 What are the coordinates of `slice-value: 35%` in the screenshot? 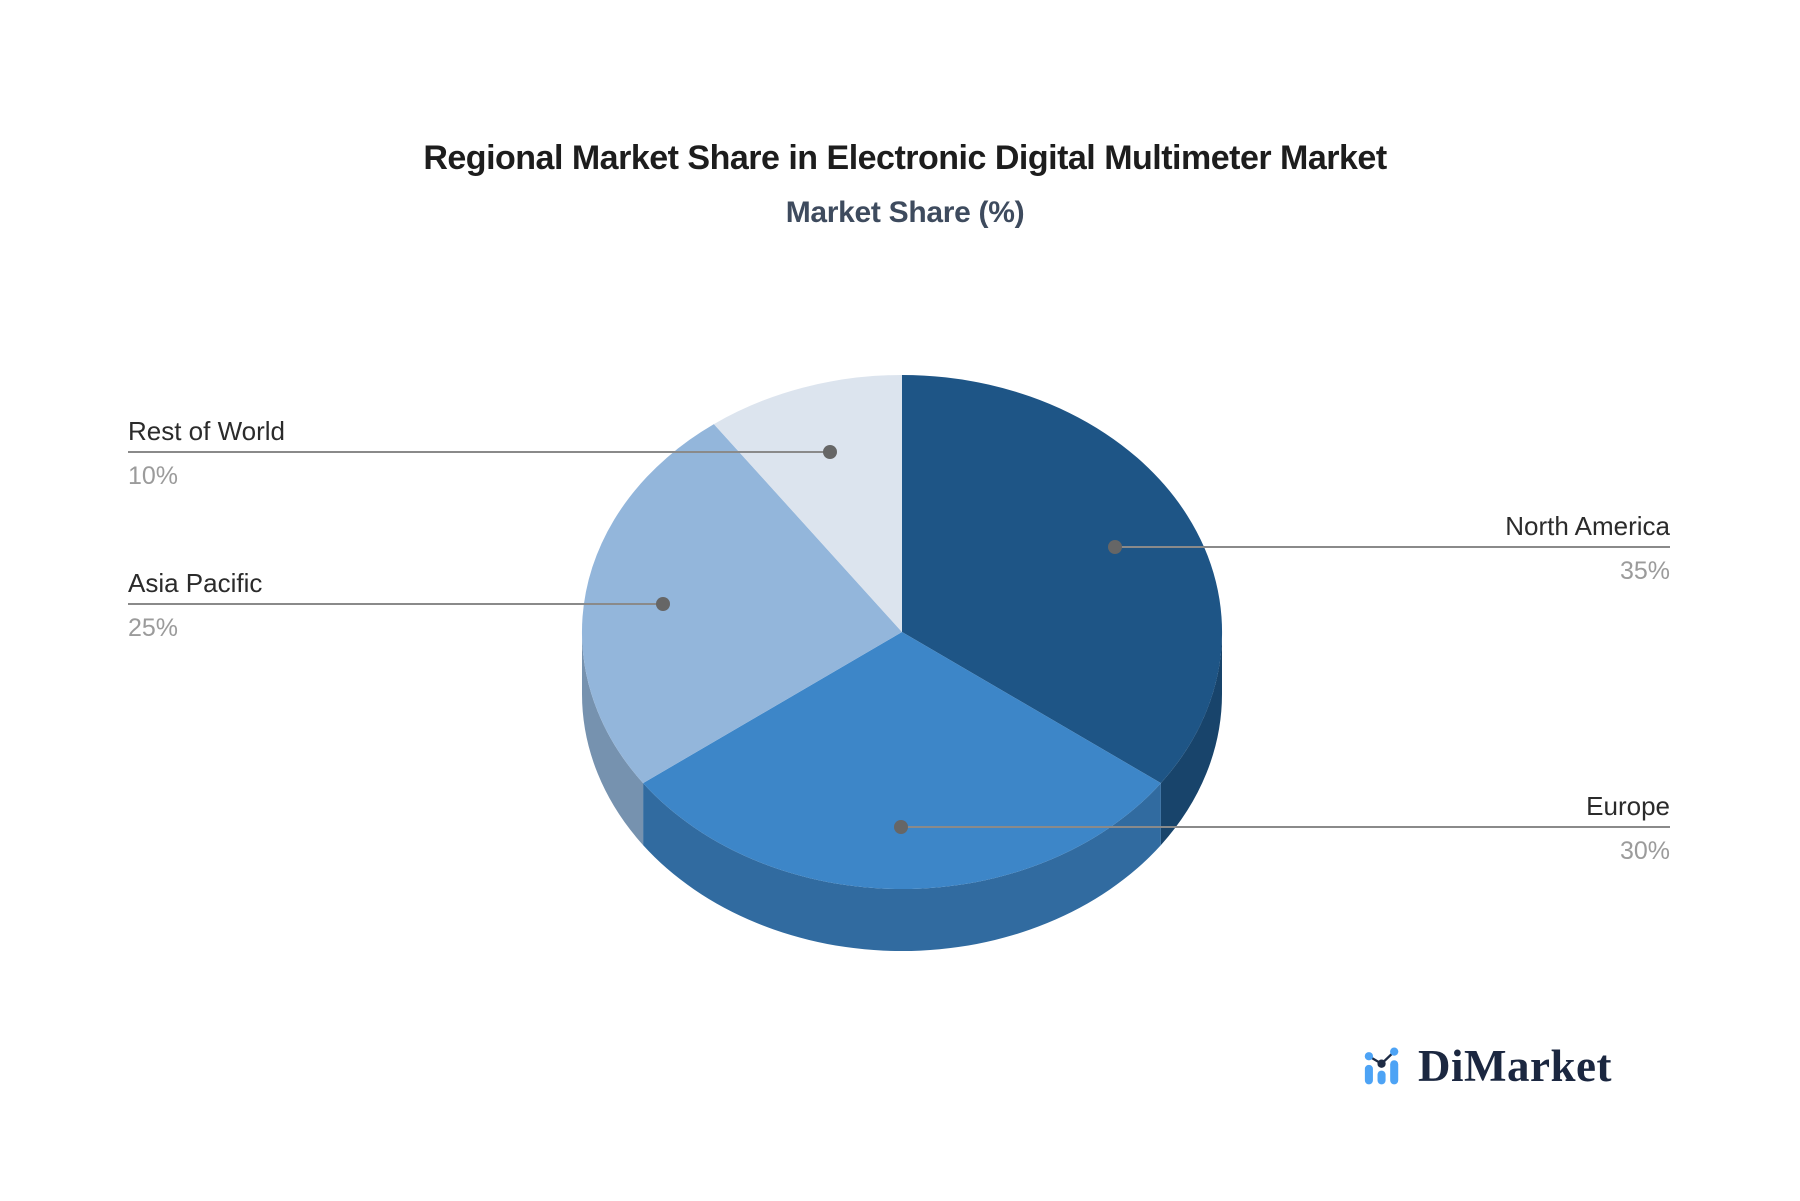 It's located at (1644, 571).